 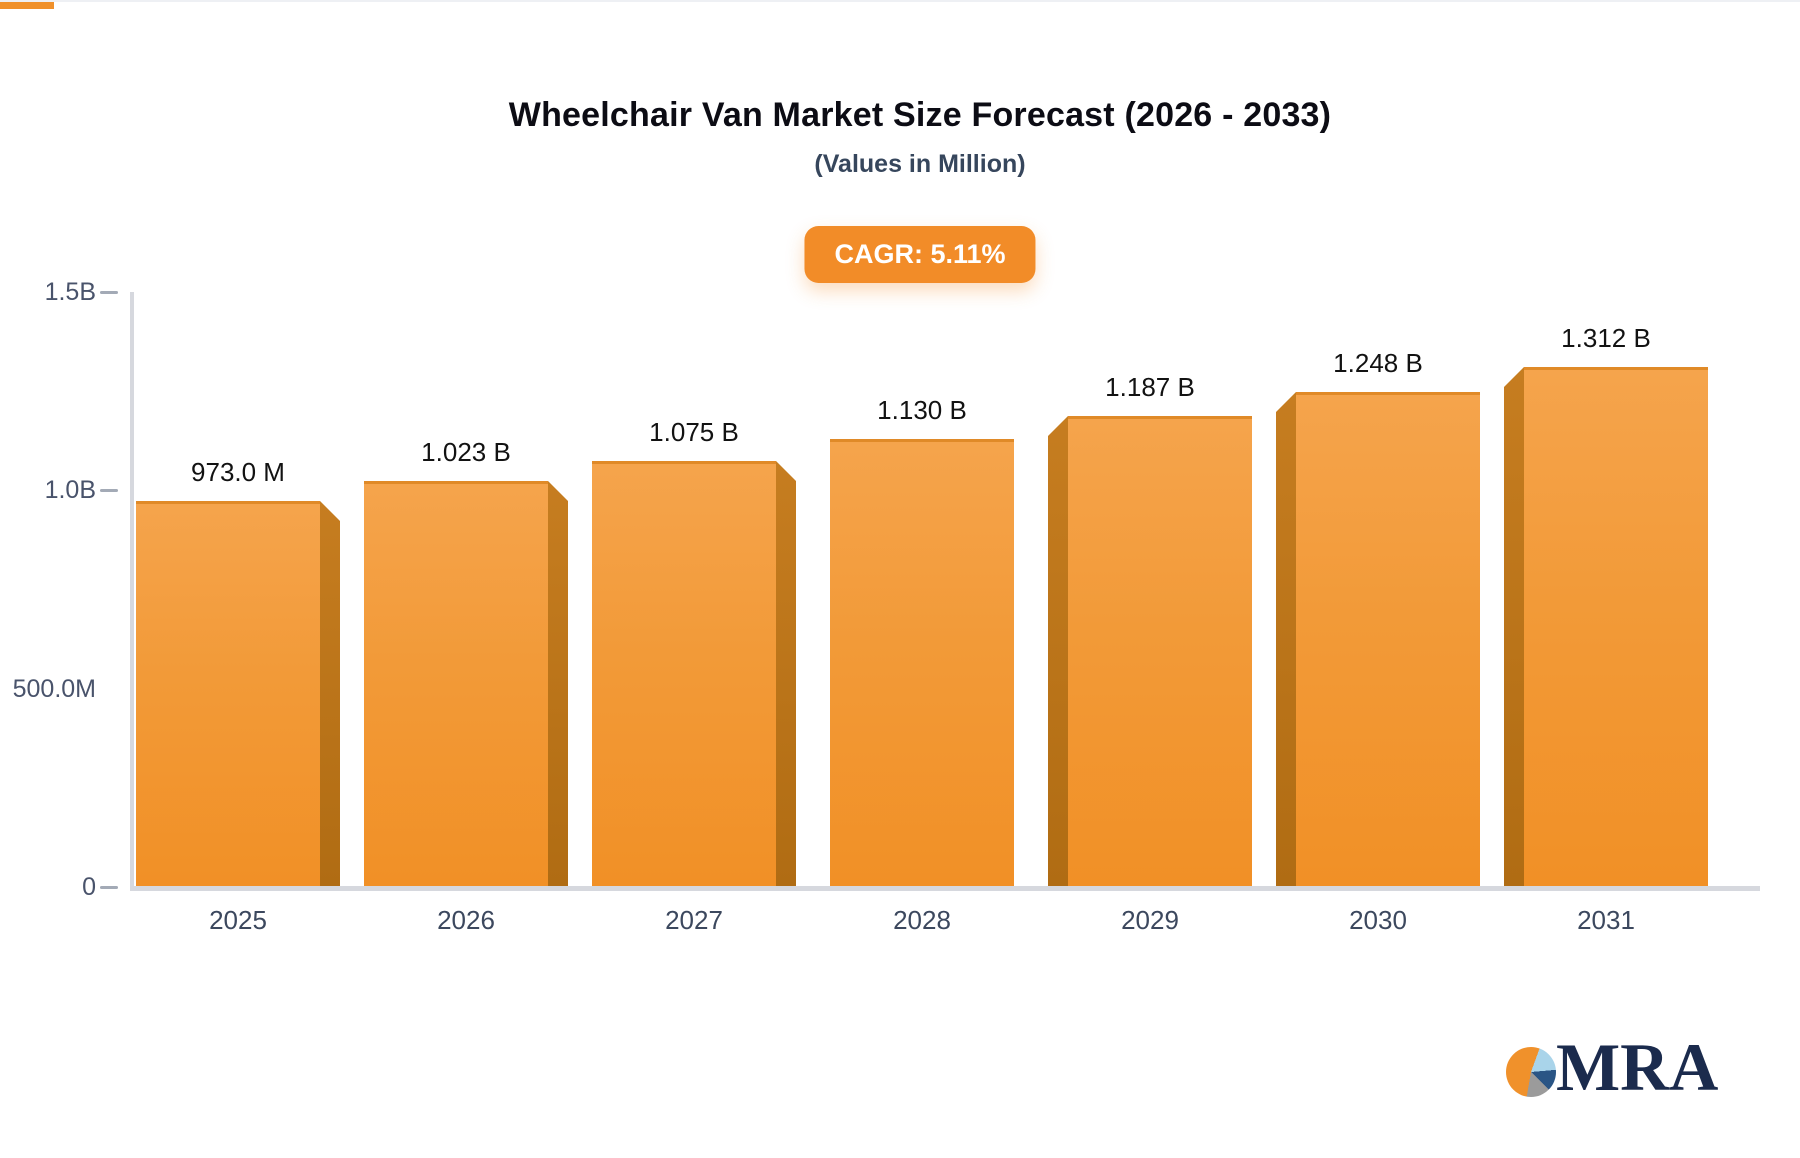 What do you see at coordinates (1606, 338) in the screenshot?
I see `bar-value-label: 1.312 B` at bounding box center [1606, 338].